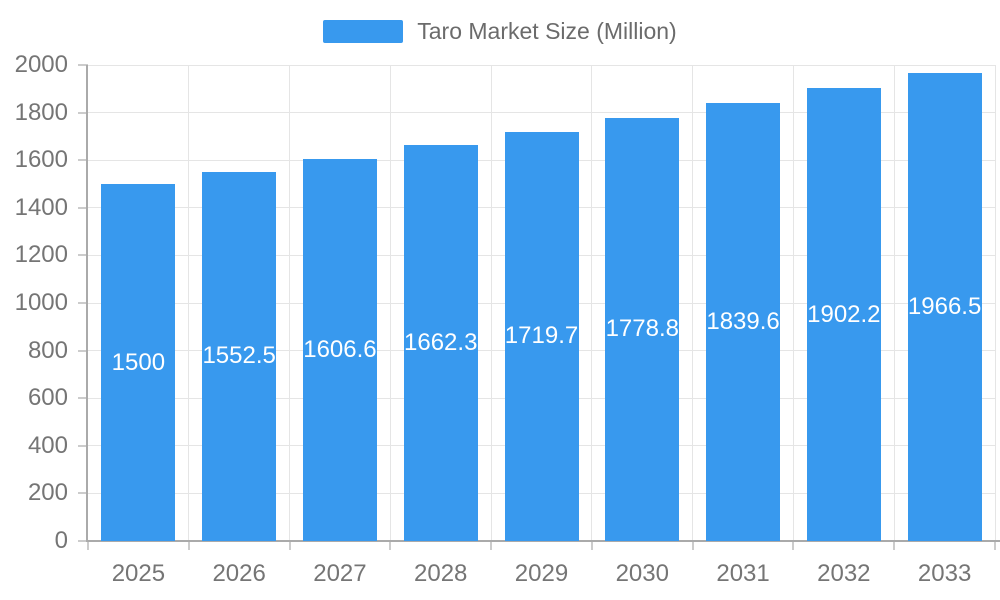 The height and width of the screenshot is (600, 1000). What do you see at coordinates (642, 573) in the screenshot?
I see `x-tick-label: 2030` at bounding box center [642, 573].